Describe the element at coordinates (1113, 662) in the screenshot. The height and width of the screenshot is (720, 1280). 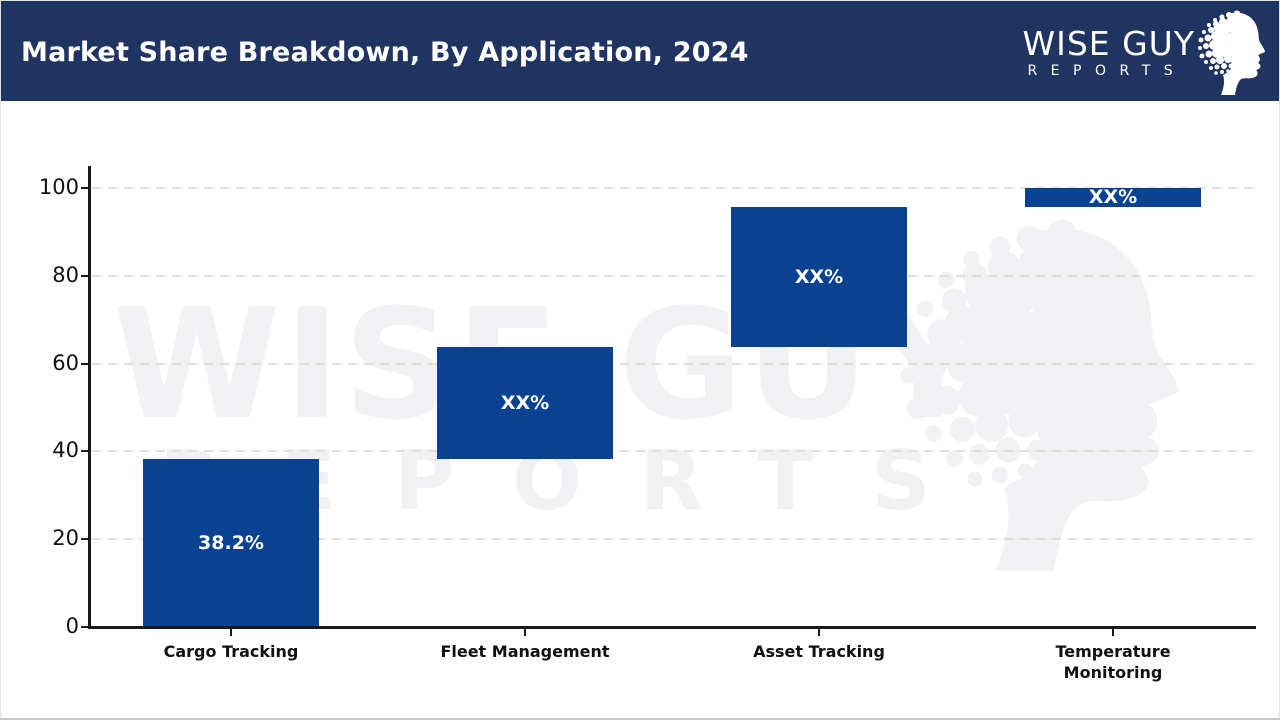
I see `category-label-4: Temperature Monitoring` at that location.